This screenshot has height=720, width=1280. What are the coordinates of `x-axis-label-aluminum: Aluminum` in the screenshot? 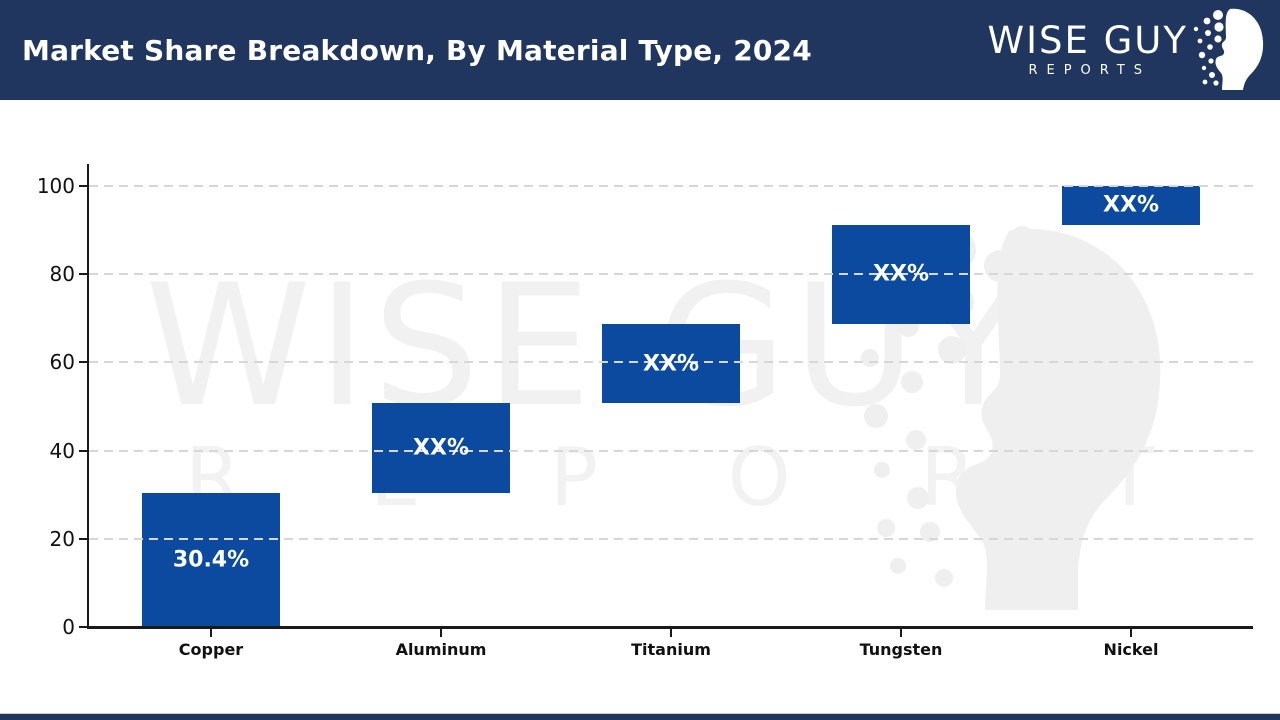 It's located at (441, 649).